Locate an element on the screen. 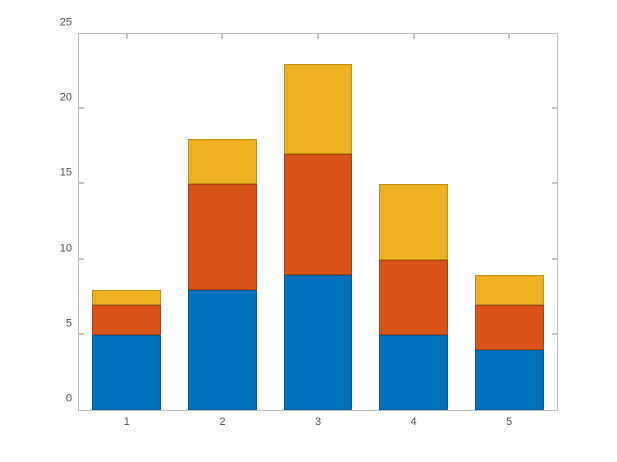 This screenshot has width=617, height=462. y-axis-tick-label: 20 is located at coordinates (65, 97).